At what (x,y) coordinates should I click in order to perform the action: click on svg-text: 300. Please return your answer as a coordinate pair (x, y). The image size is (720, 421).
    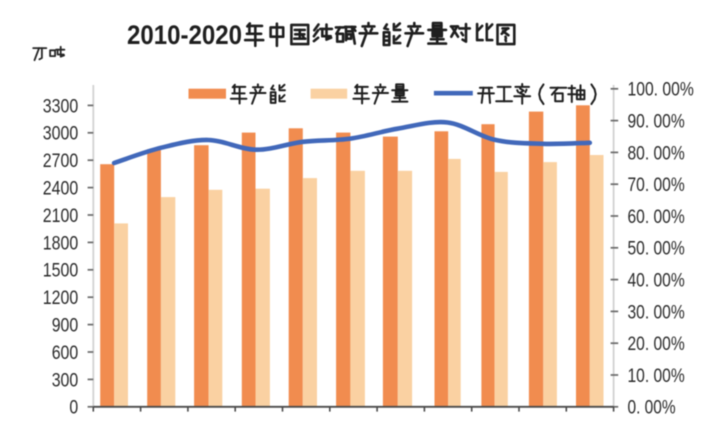
    Looking at the image, I should click on (65, 380).